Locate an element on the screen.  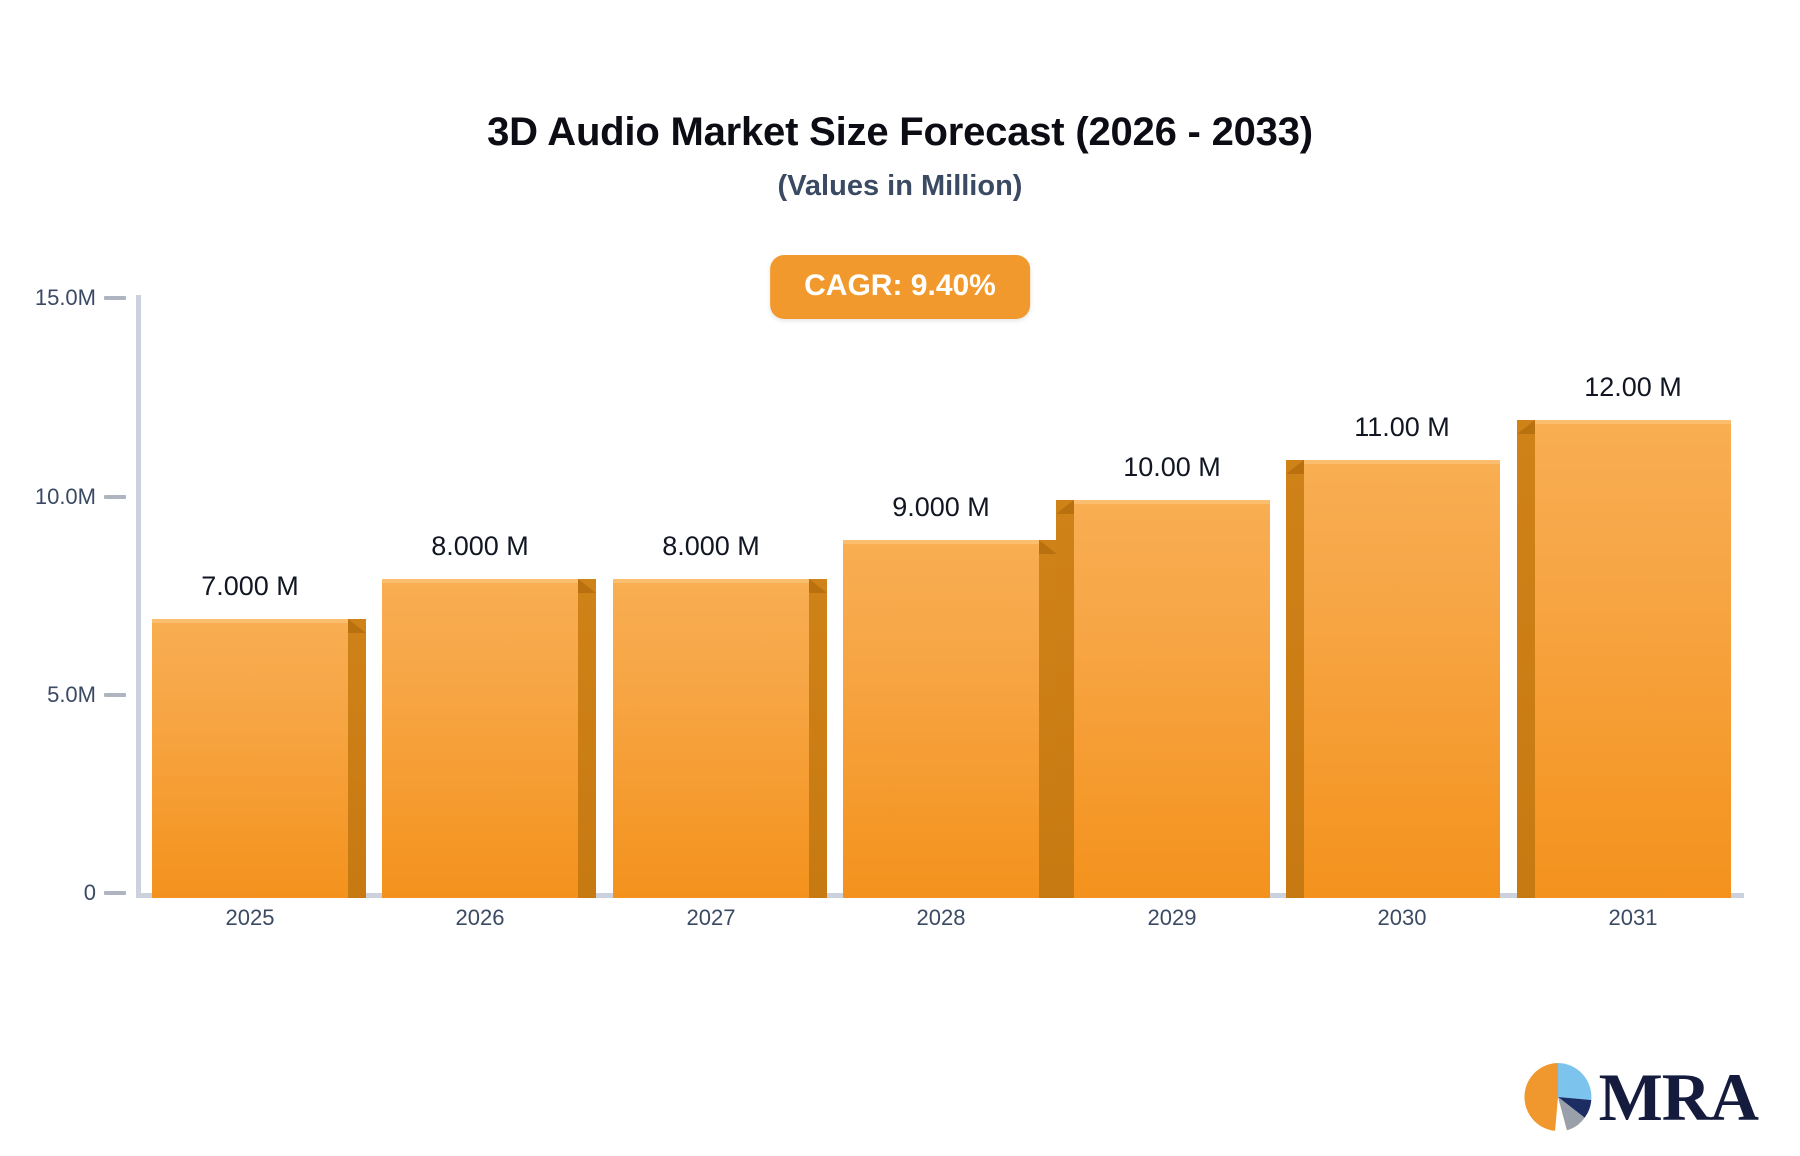
y-tick-label-15: 15.0M is located at coordinates (65, 297).